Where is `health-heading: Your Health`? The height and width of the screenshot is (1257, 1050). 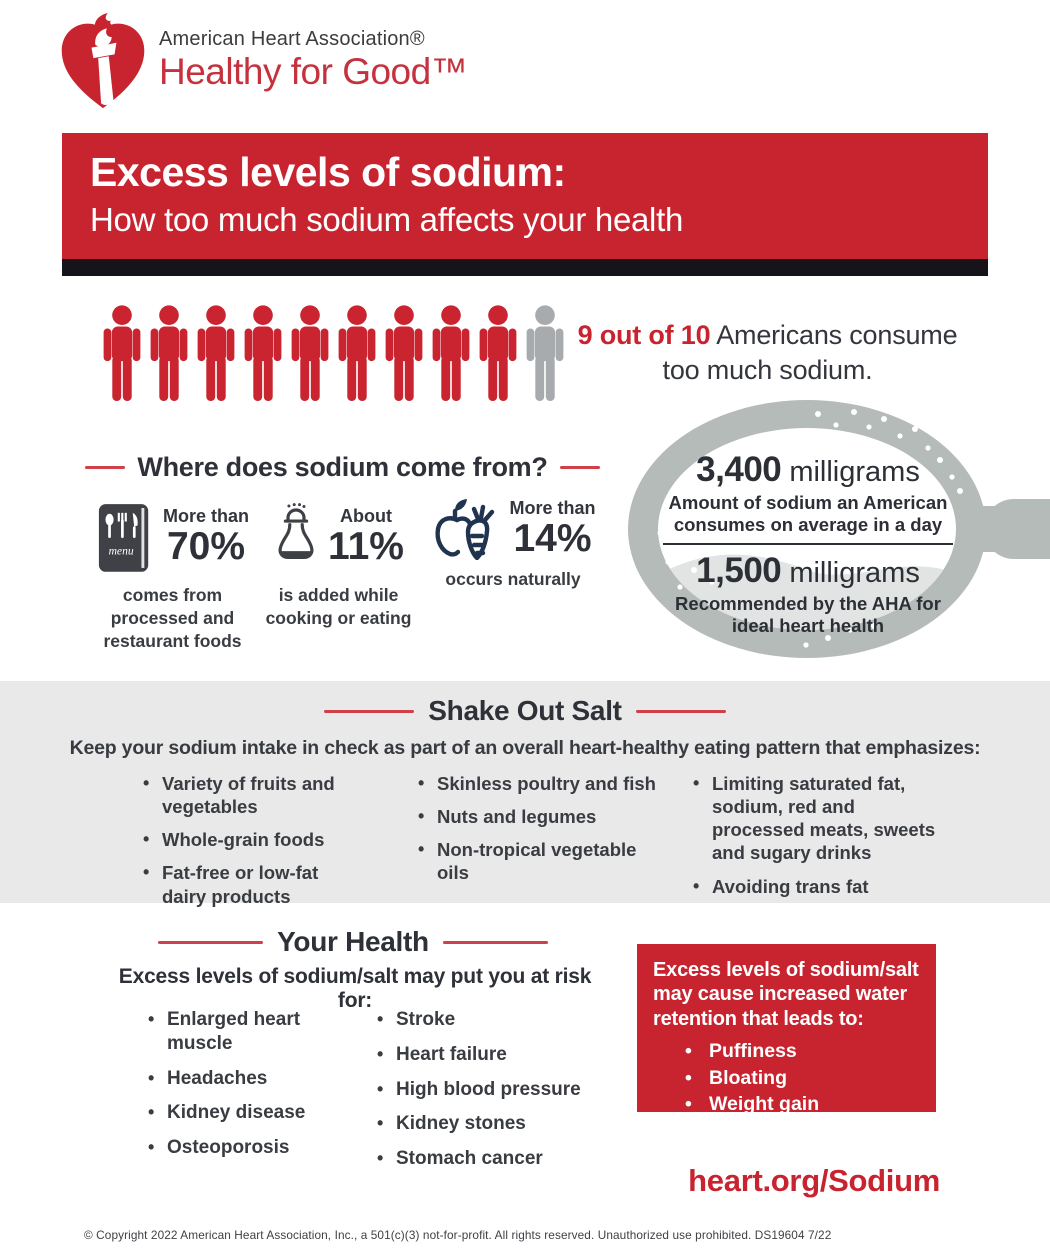
health-heading: Your Health is located at coordinates (353, 942).